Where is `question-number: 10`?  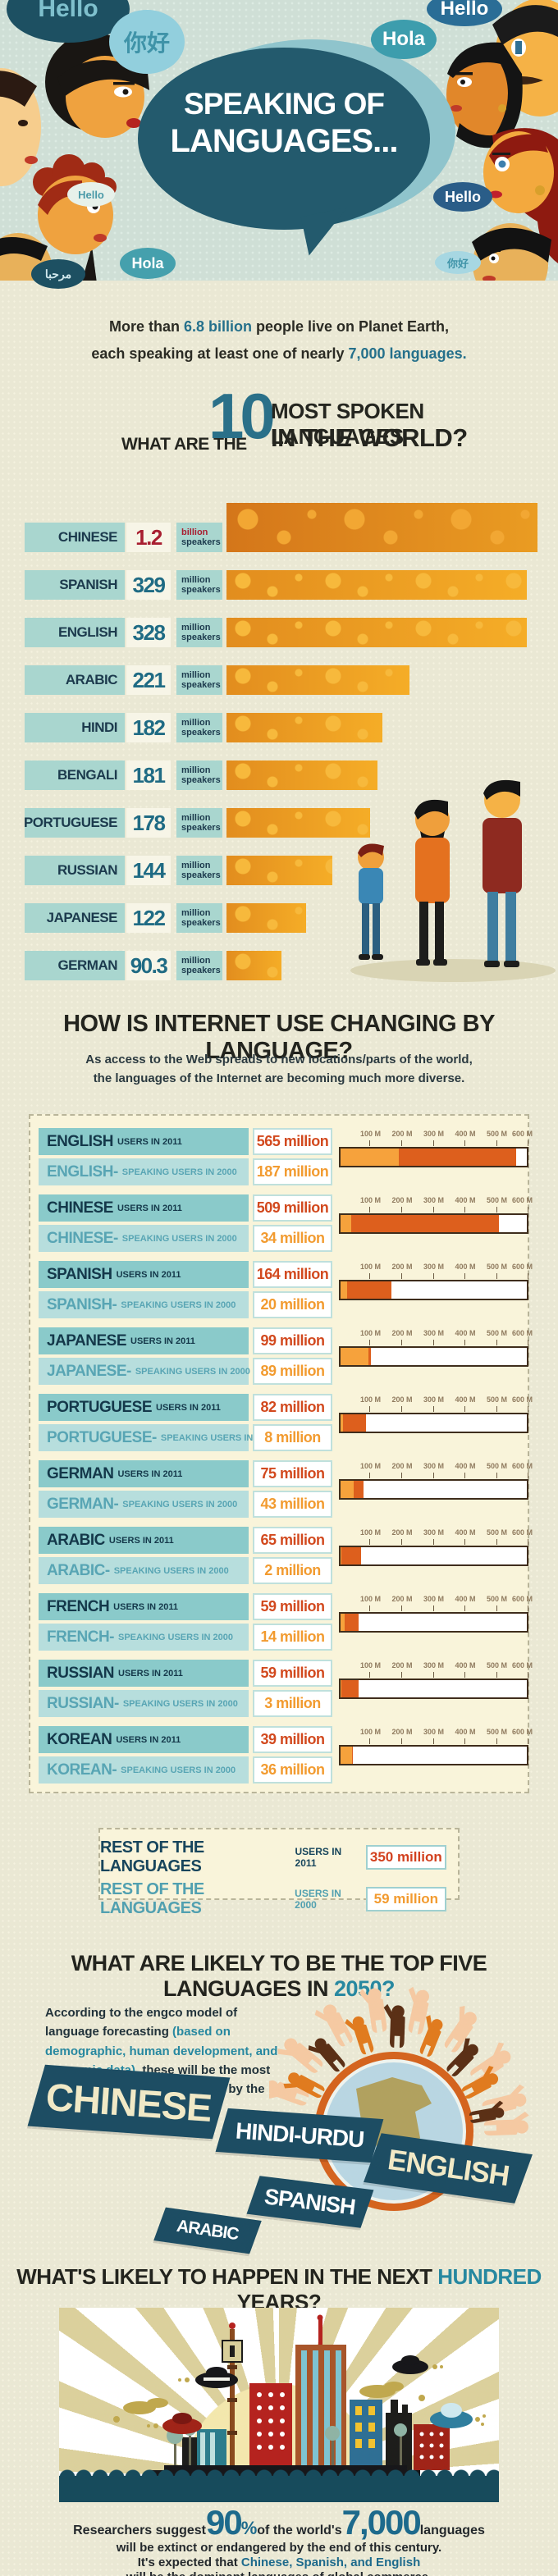
question-number: 10 is located at coordinates (242, 416).